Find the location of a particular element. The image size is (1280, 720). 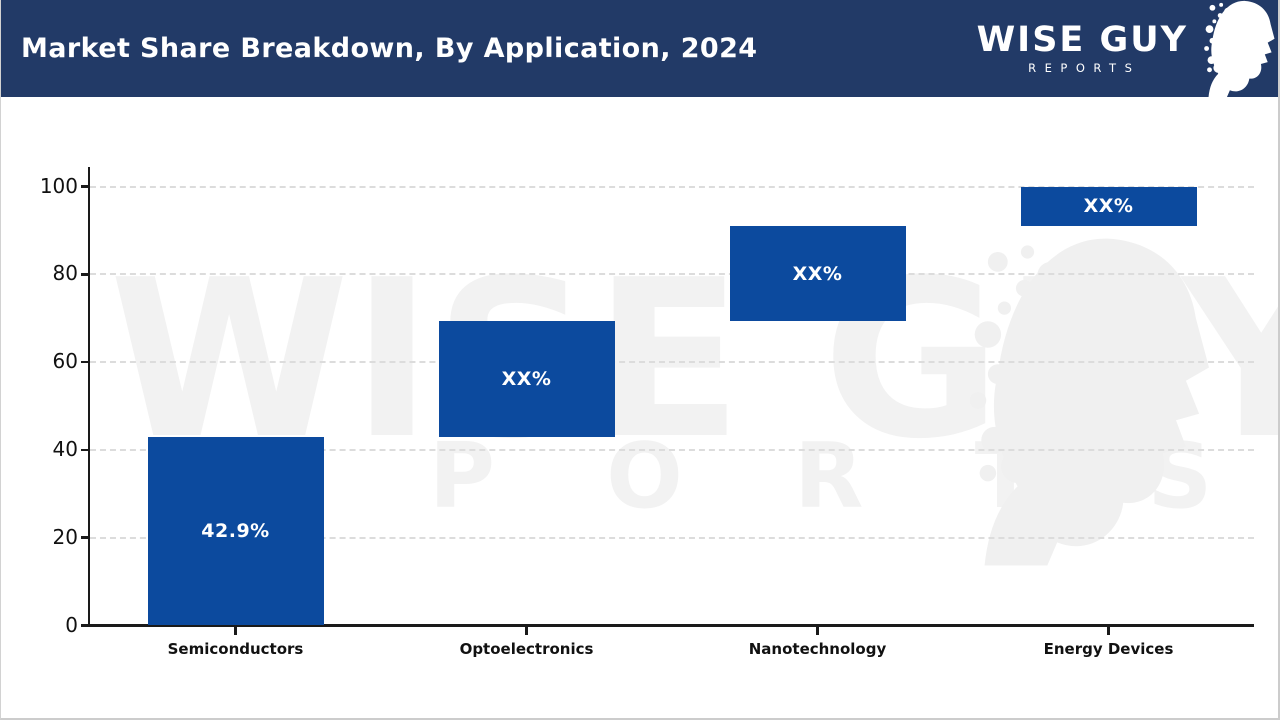

category-label: Semiconductors is located at coordinates (235, 649).